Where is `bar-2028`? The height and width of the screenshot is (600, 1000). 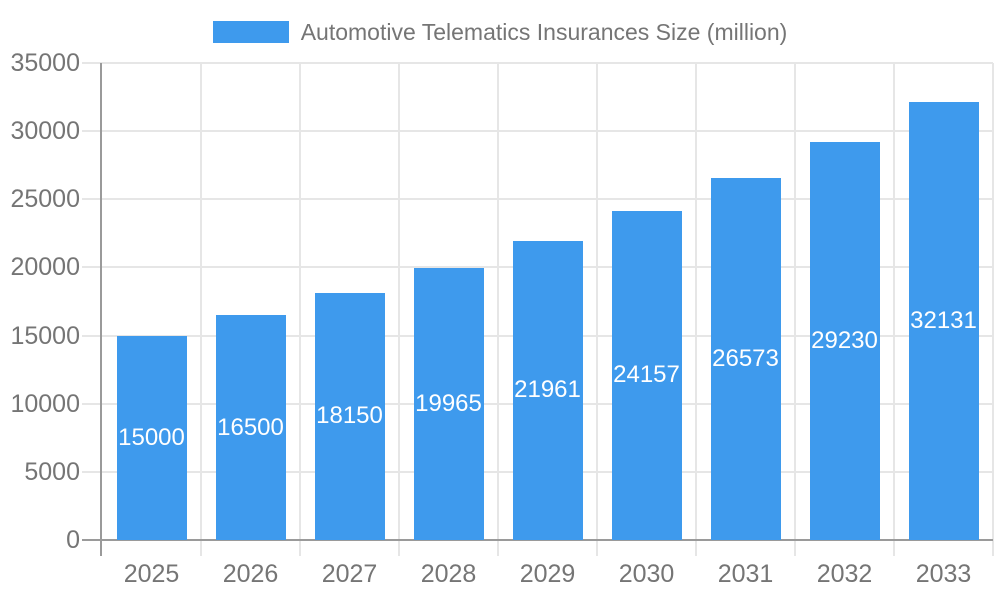 bar-2028 is located at coordinates (448, 403).